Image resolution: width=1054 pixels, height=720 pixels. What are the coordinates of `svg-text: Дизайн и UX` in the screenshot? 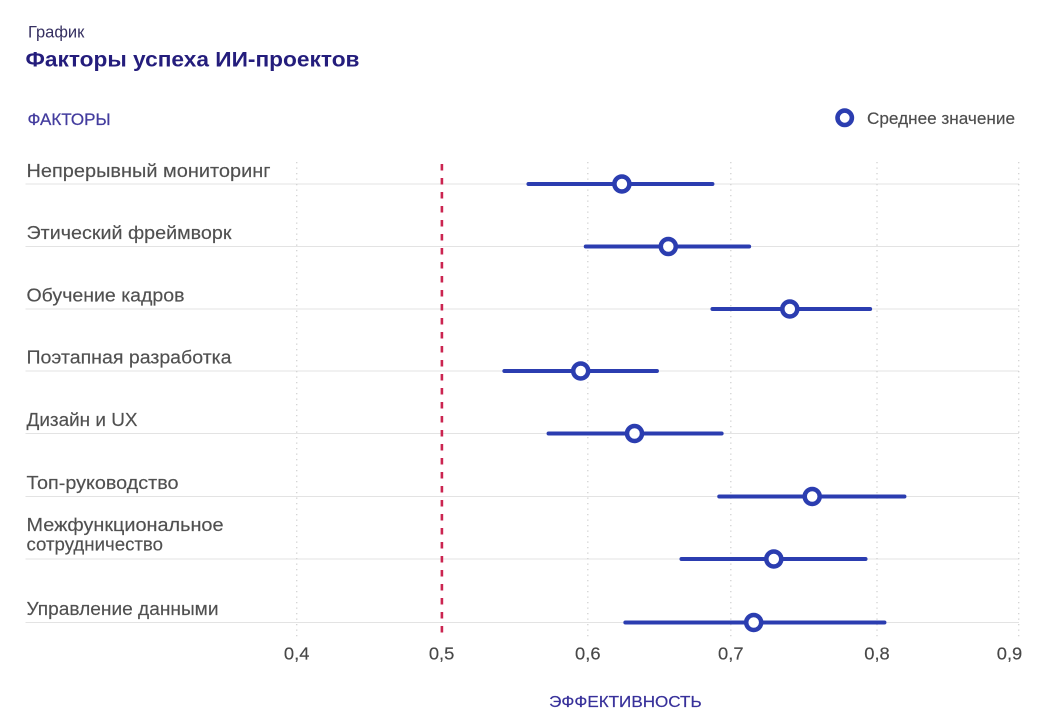 It's located at (82, 420).